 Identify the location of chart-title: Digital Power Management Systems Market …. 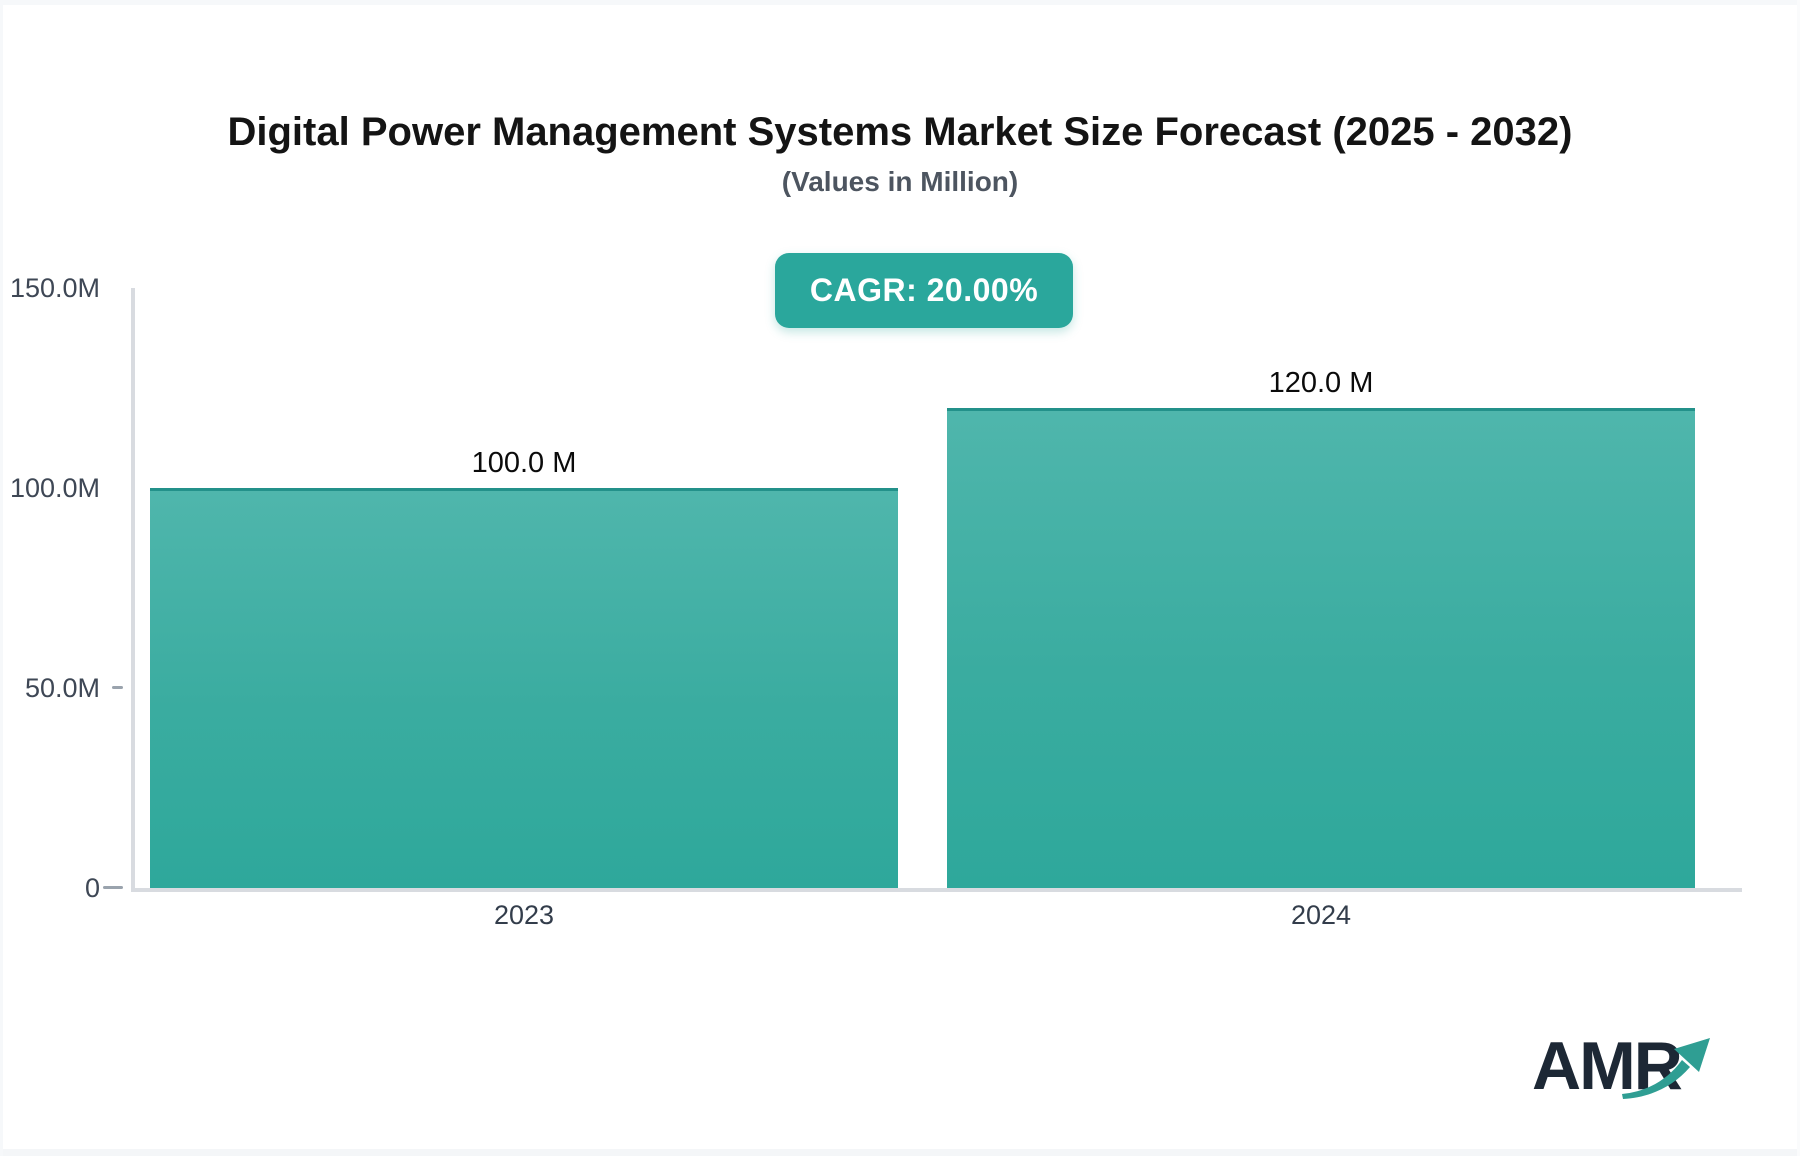
(900, 132).